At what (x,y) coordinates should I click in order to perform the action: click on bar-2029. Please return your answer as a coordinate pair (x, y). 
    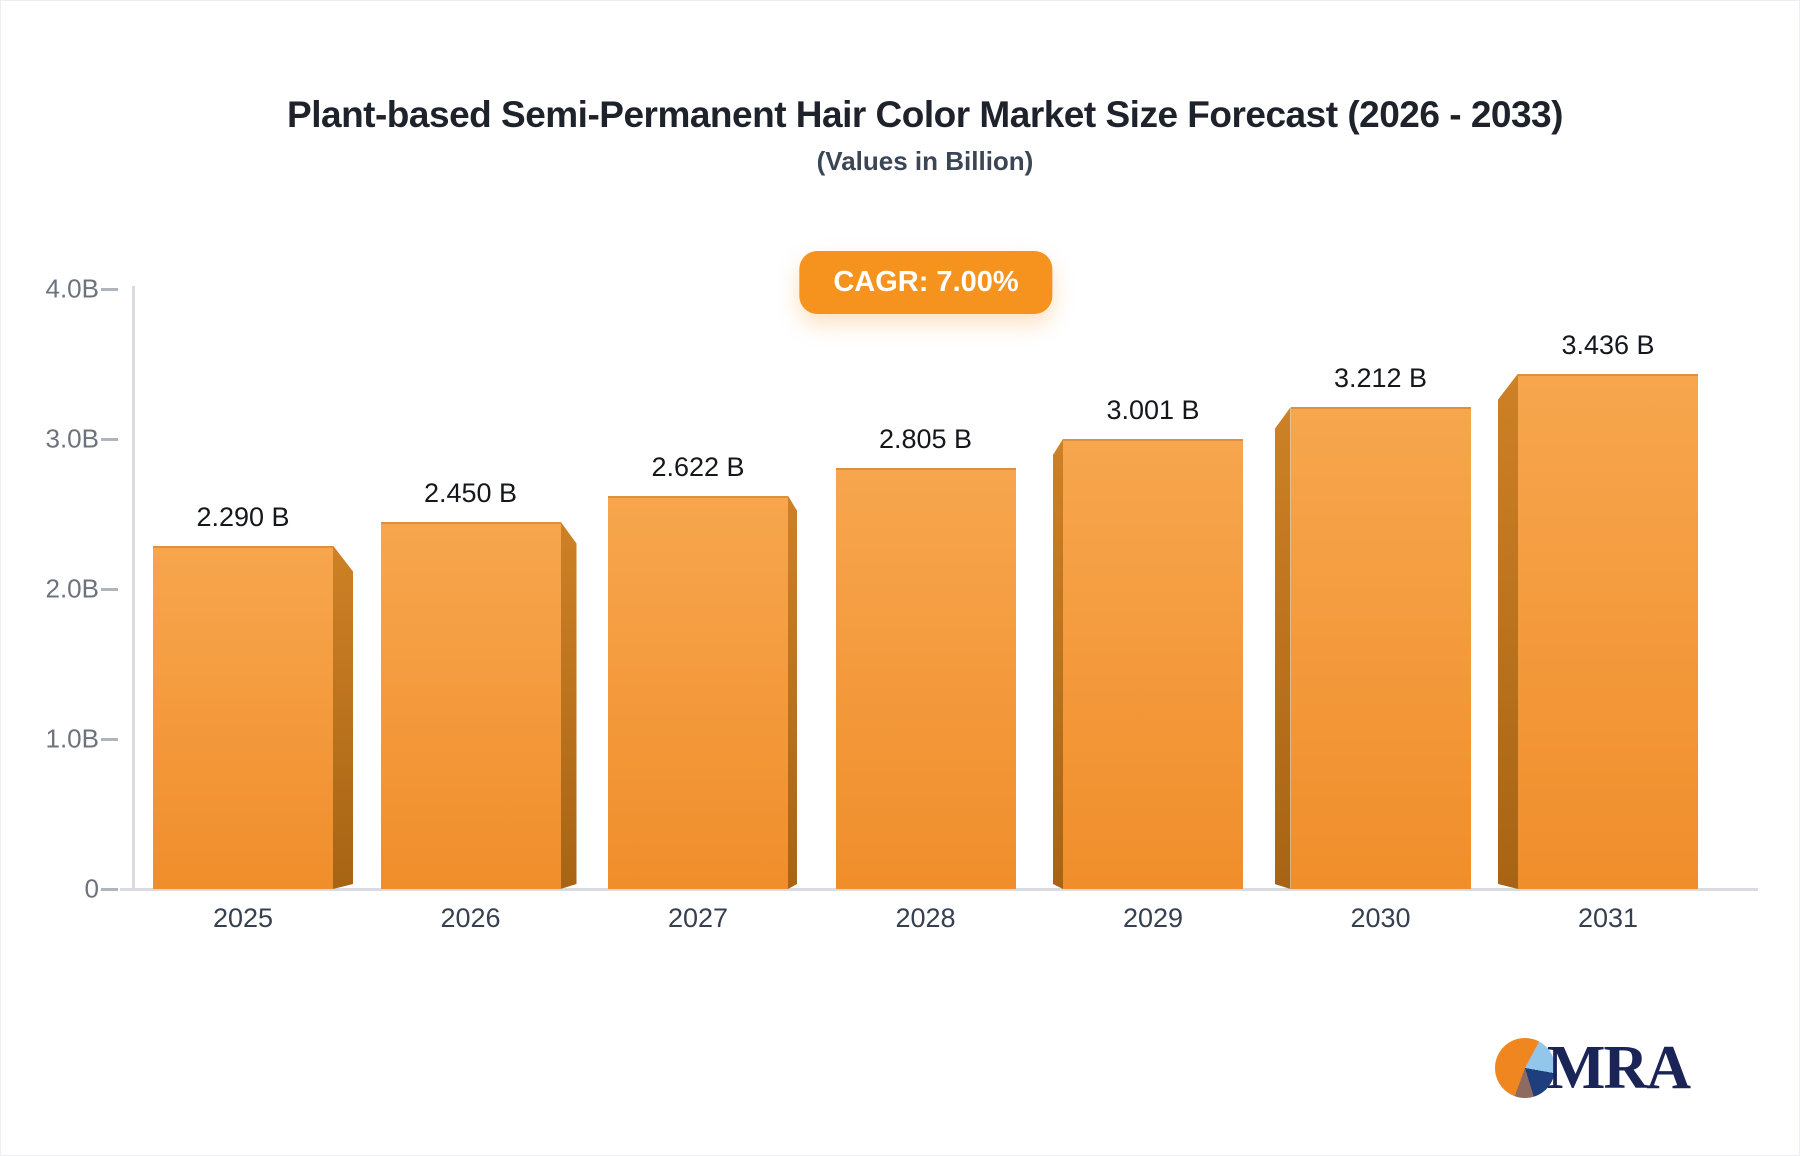
    Looking at the image, I should click on (1153, 663).